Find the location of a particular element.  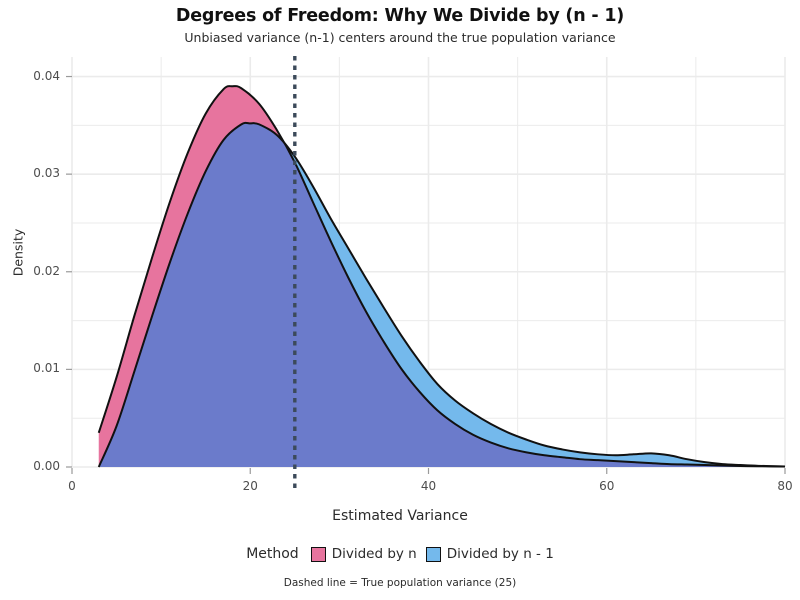

x-tick-label: 80 is located at coordinates (785, 486).